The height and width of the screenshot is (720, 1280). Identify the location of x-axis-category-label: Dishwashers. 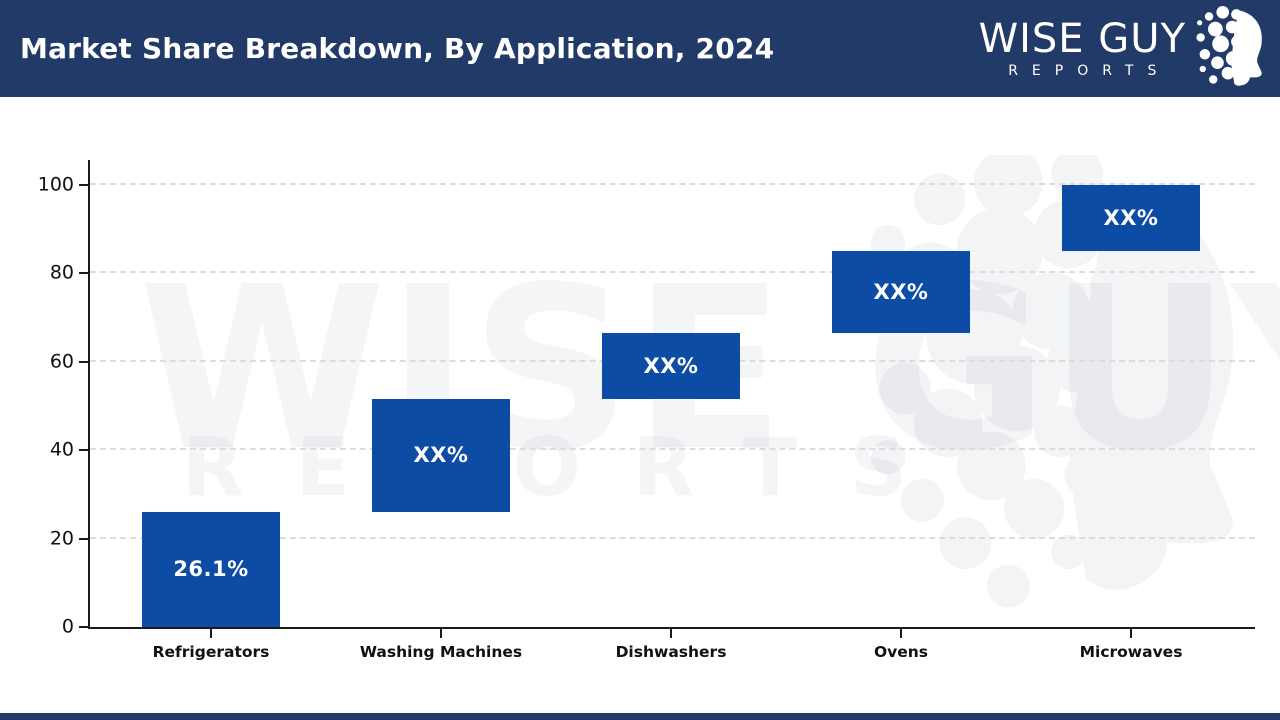
(671, 652).